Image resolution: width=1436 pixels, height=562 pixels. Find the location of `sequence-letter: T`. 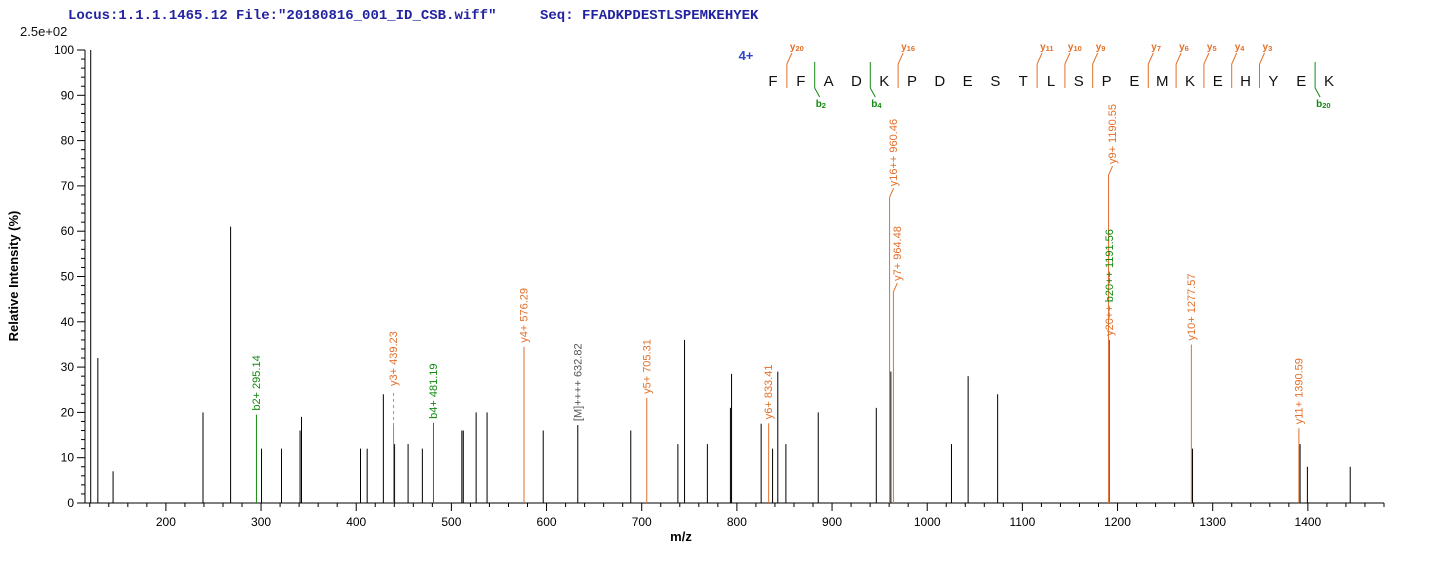

sequence-letter: T is located at coordinates (1023, 81).